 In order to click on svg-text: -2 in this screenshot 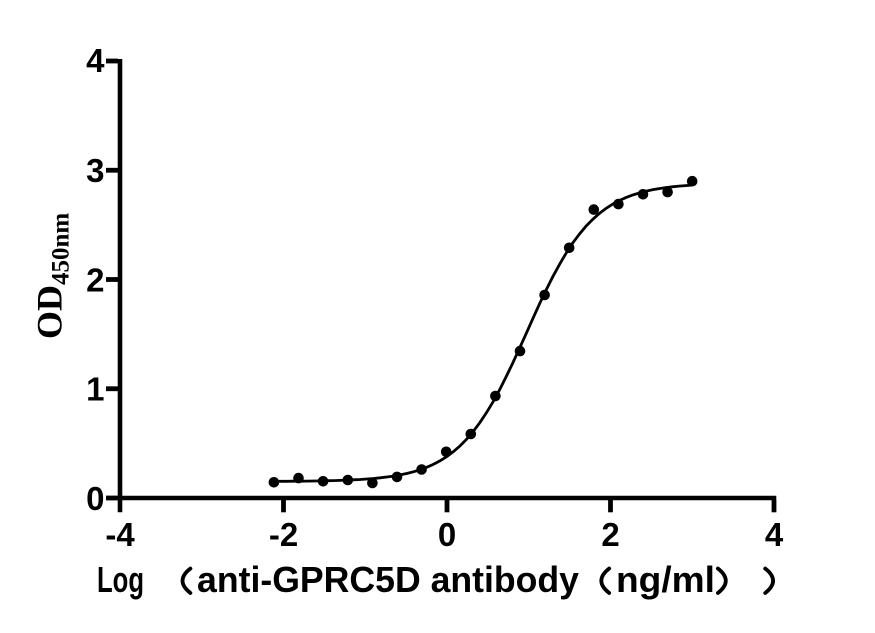, I will do `click(283, 534)`.